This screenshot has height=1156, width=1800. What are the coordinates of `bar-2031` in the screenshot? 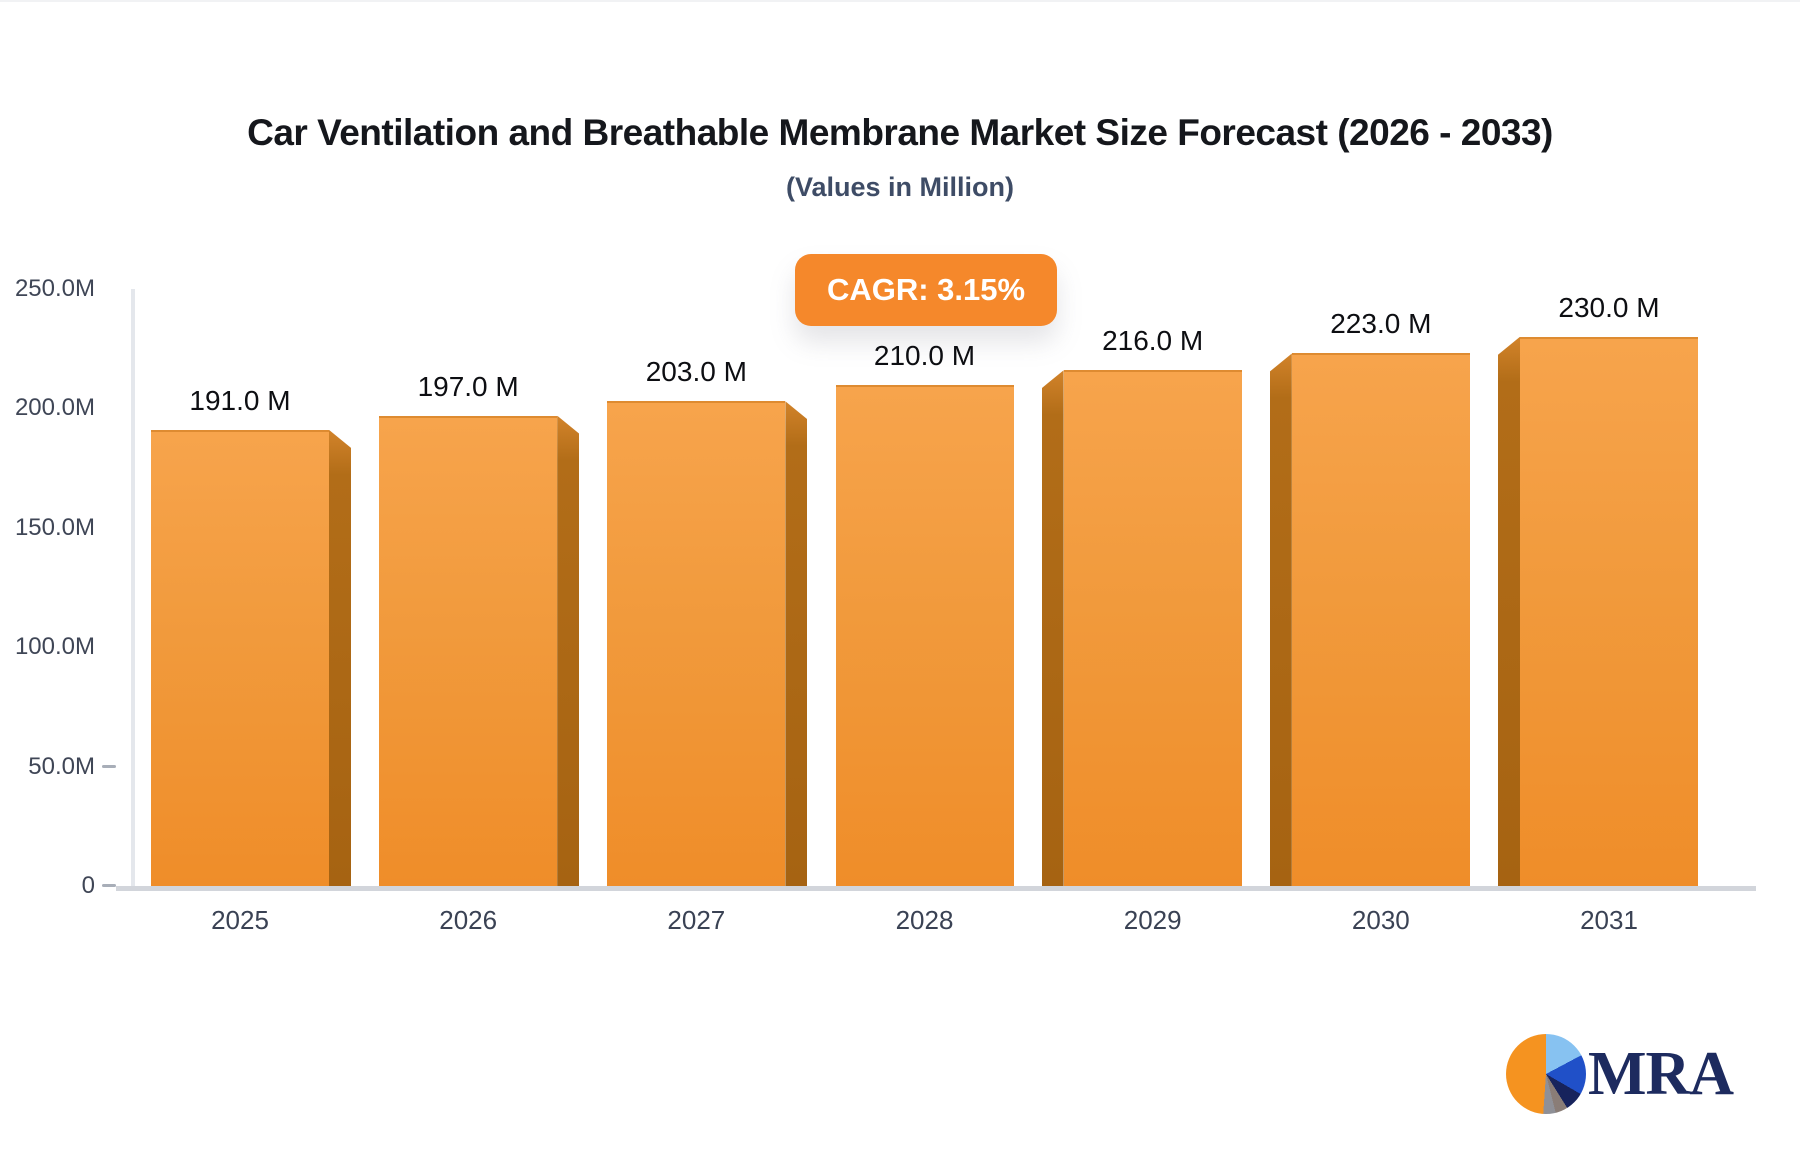 It's located at (1609, 611).